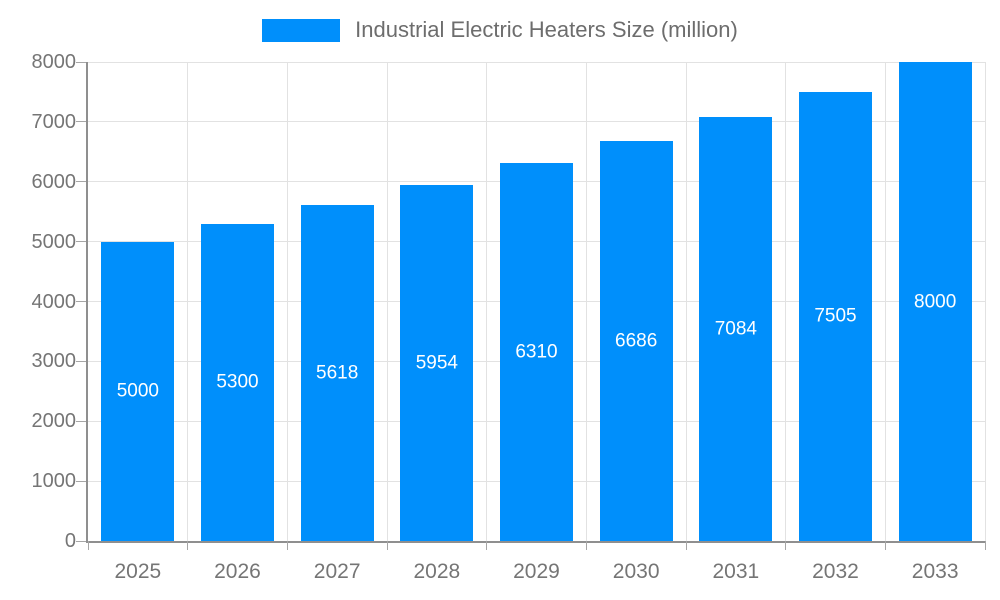  I want to click on legend-swatch-icon, so click(301, 30).